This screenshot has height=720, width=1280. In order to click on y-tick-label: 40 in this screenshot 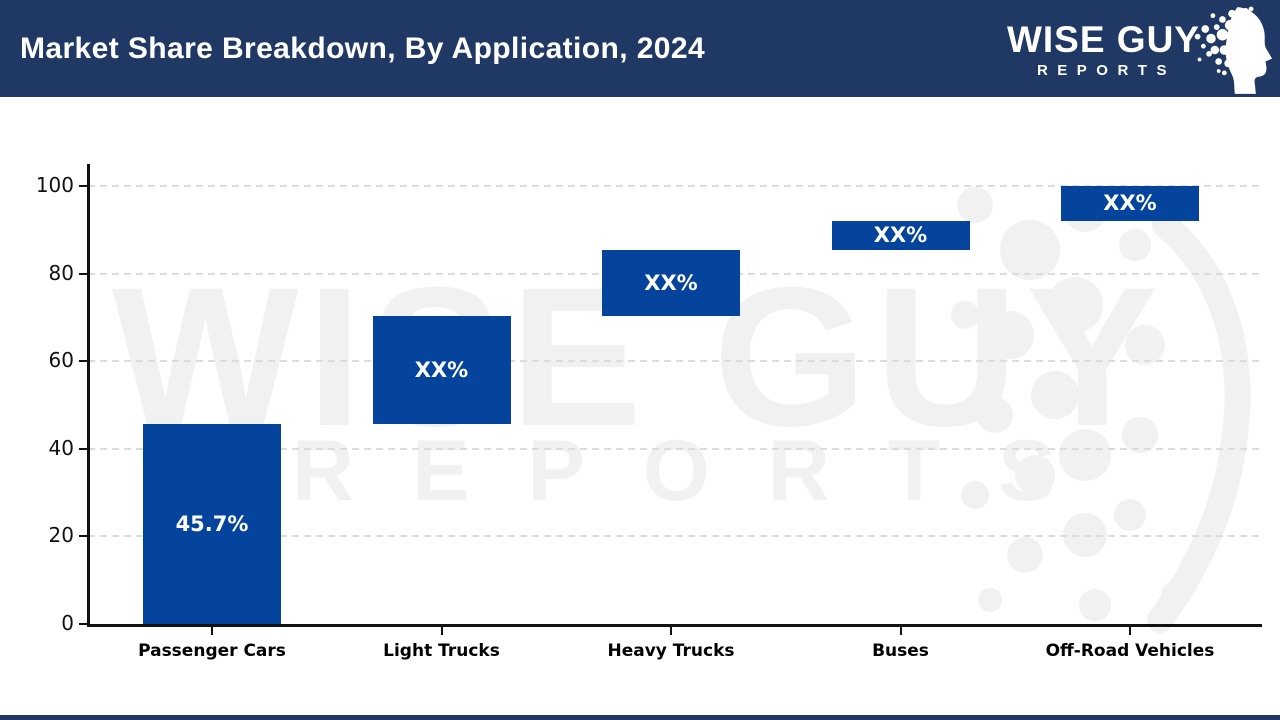, I will do `click(61, 447)`.